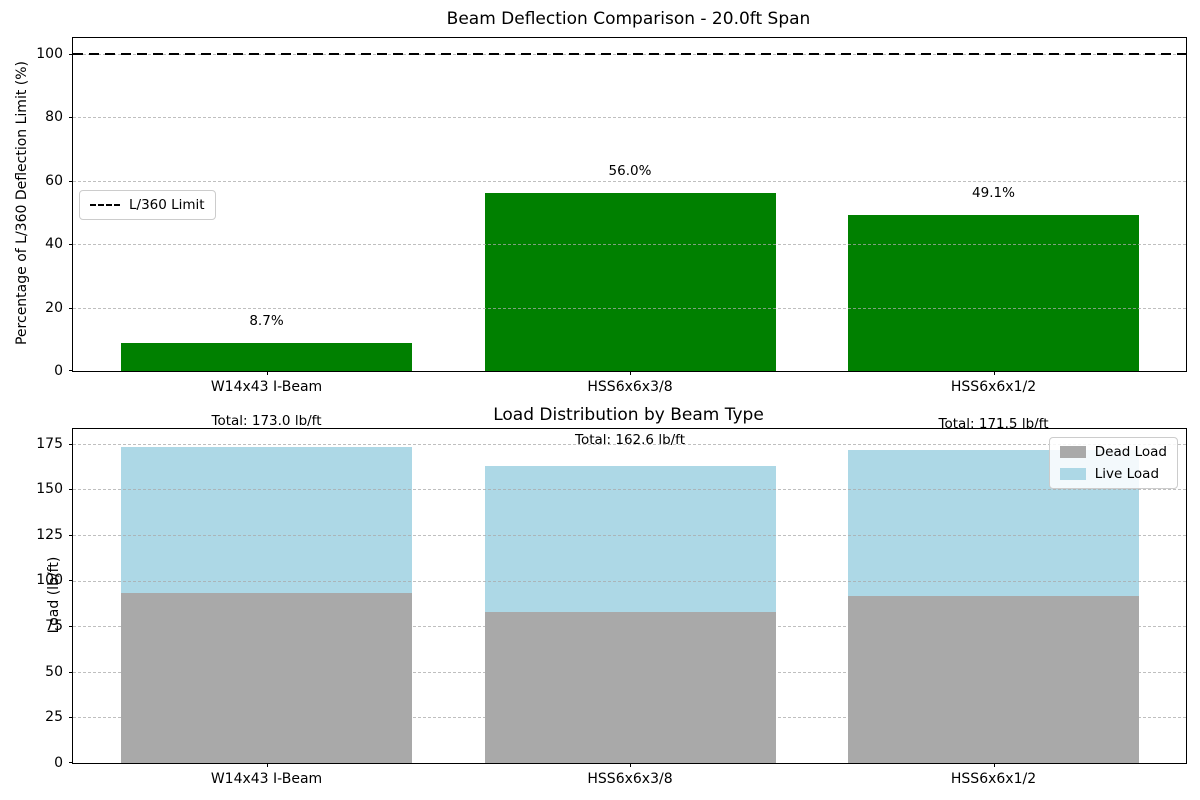 The height and width of the screenshot is (800, 1200). What do you see at coordinates (54, 717) in the screenshot?
I see `y-tick-label: 25` at bounding box center [54, 717].